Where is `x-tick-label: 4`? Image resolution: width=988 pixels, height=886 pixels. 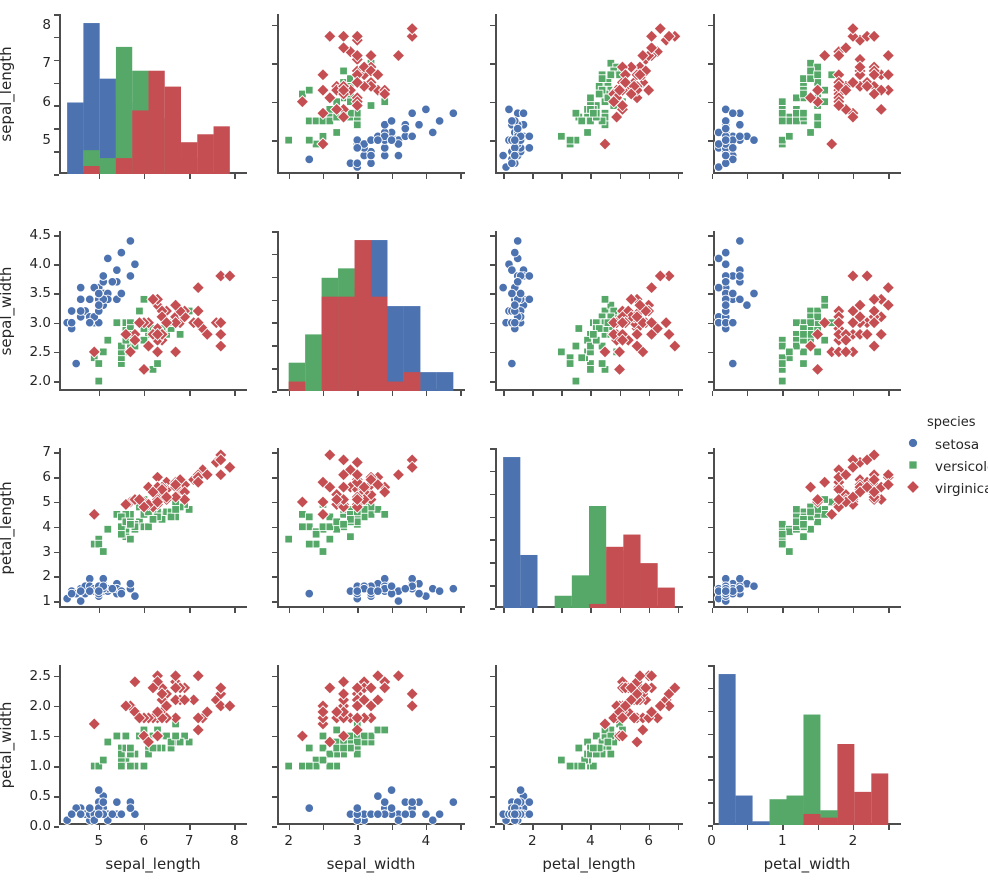
x-tick-label: 4 is located at coordinates (426, 841).